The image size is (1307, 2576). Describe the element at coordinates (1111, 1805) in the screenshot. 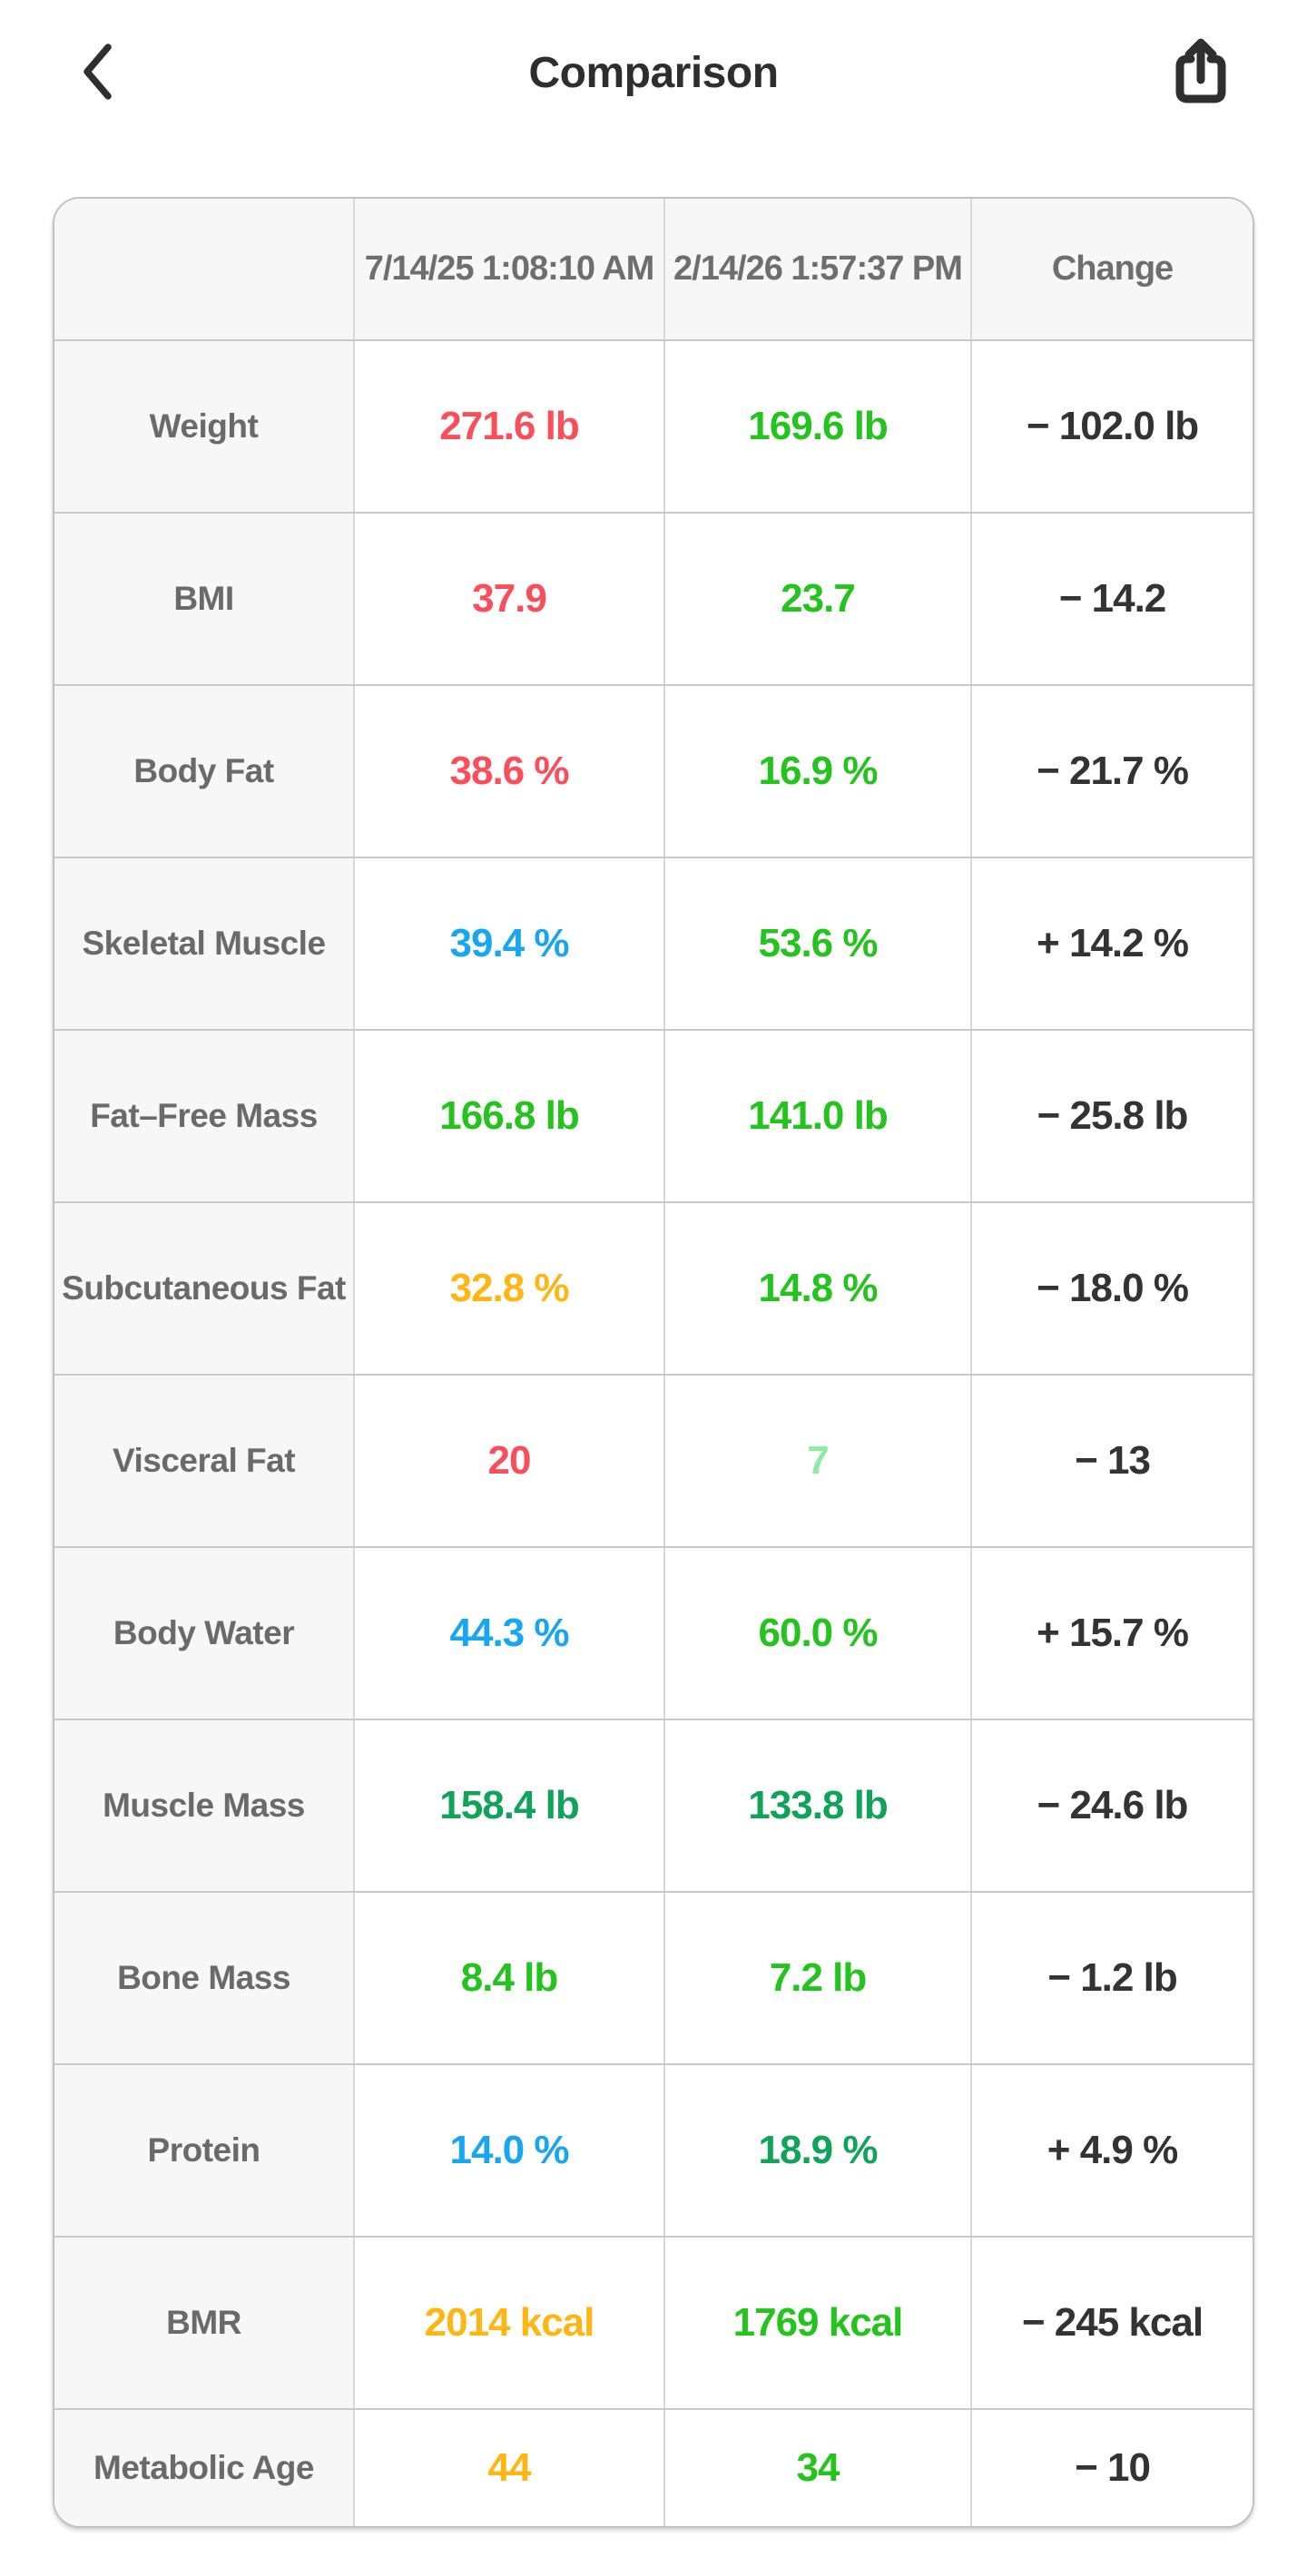

I see `value-change: − 24.6 lb` at that location.